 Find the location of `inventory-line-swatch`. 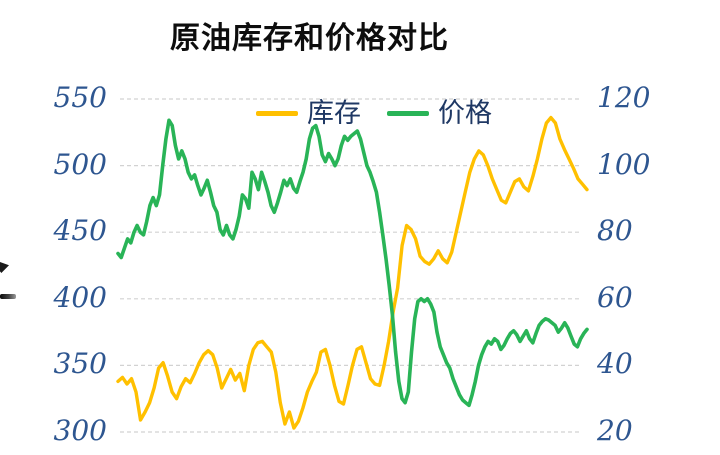

inventory-line-swatch is located at coordinates (277, 113).